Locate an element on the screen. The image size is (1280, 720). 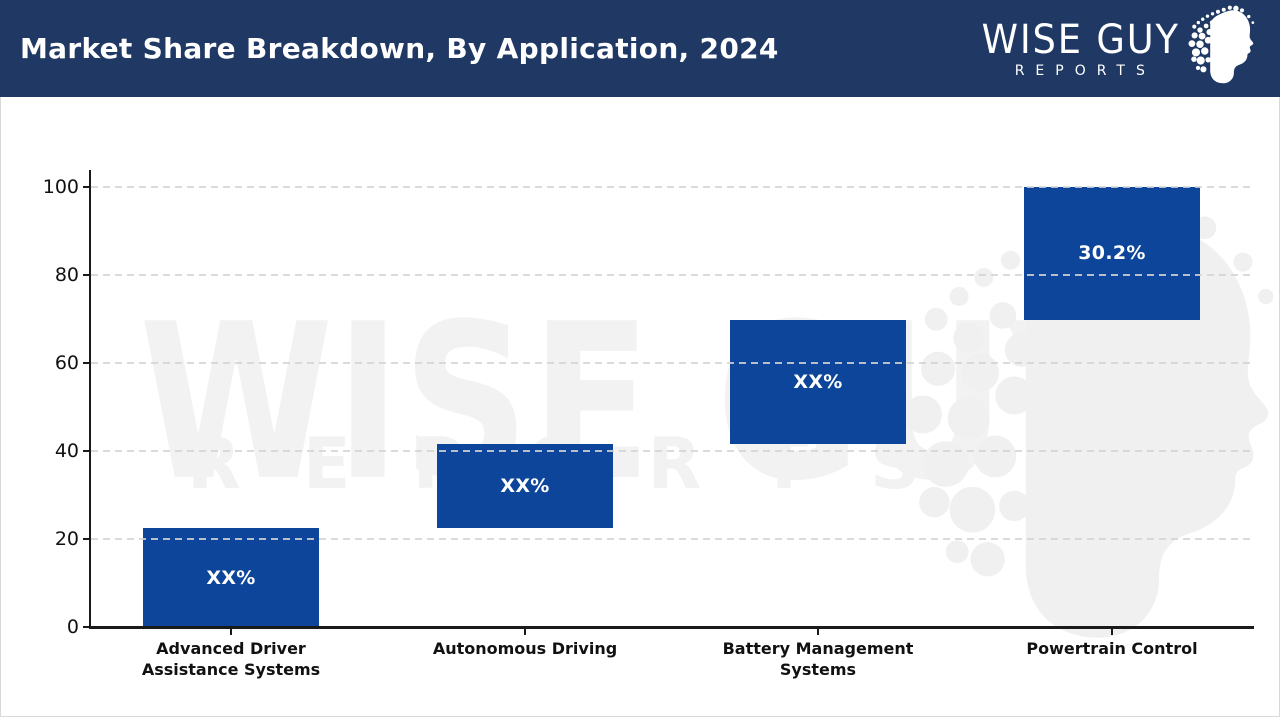
bar: 30.2% is located at coordinates (1112, 253).